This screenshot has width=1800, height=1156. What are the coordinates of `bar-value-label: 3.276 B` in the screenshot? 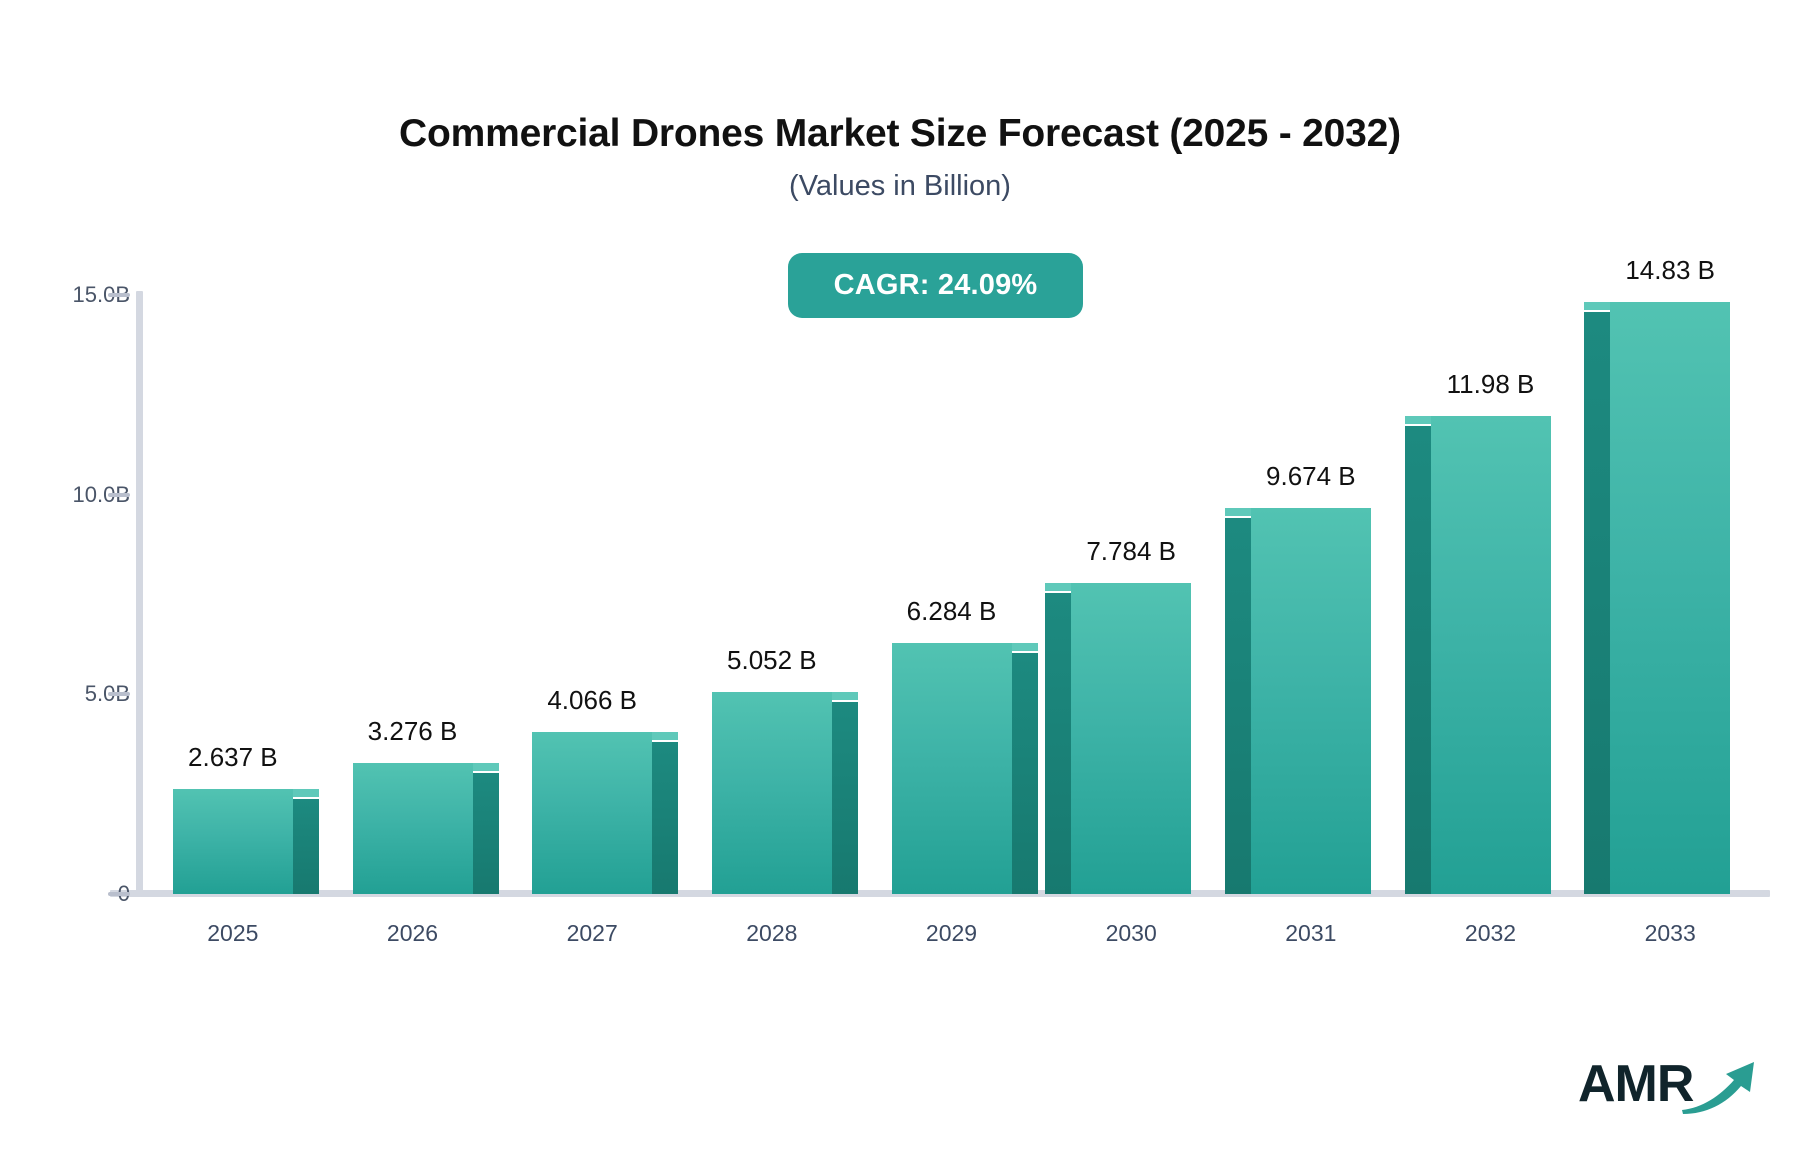 It's located at (412, 731).